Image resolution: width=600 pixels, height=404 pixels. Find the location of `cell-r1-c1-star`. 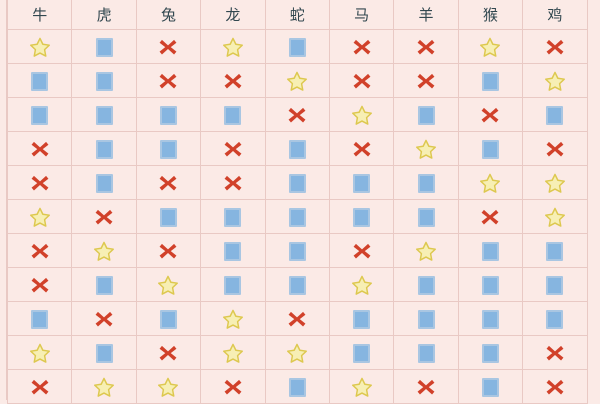

cell-r1-c1-star is located at coordinates (39, 46).